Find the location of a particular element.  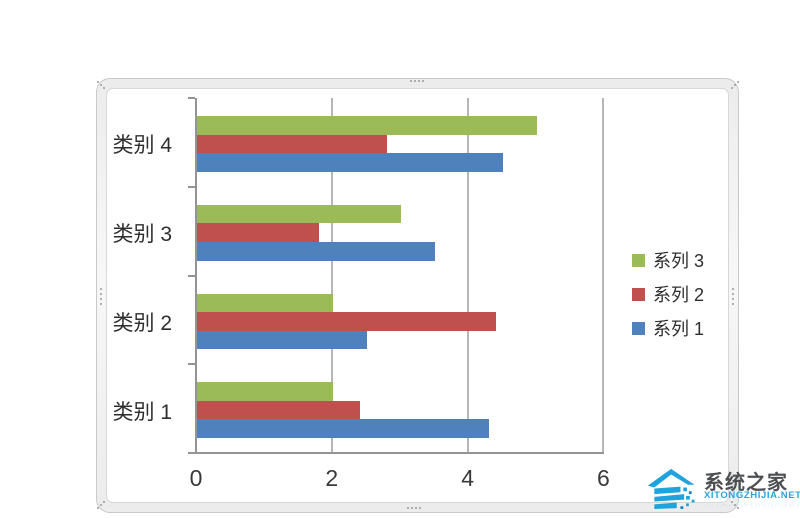

watermark-title: 系统之家 is located at coordinates (746, 483).